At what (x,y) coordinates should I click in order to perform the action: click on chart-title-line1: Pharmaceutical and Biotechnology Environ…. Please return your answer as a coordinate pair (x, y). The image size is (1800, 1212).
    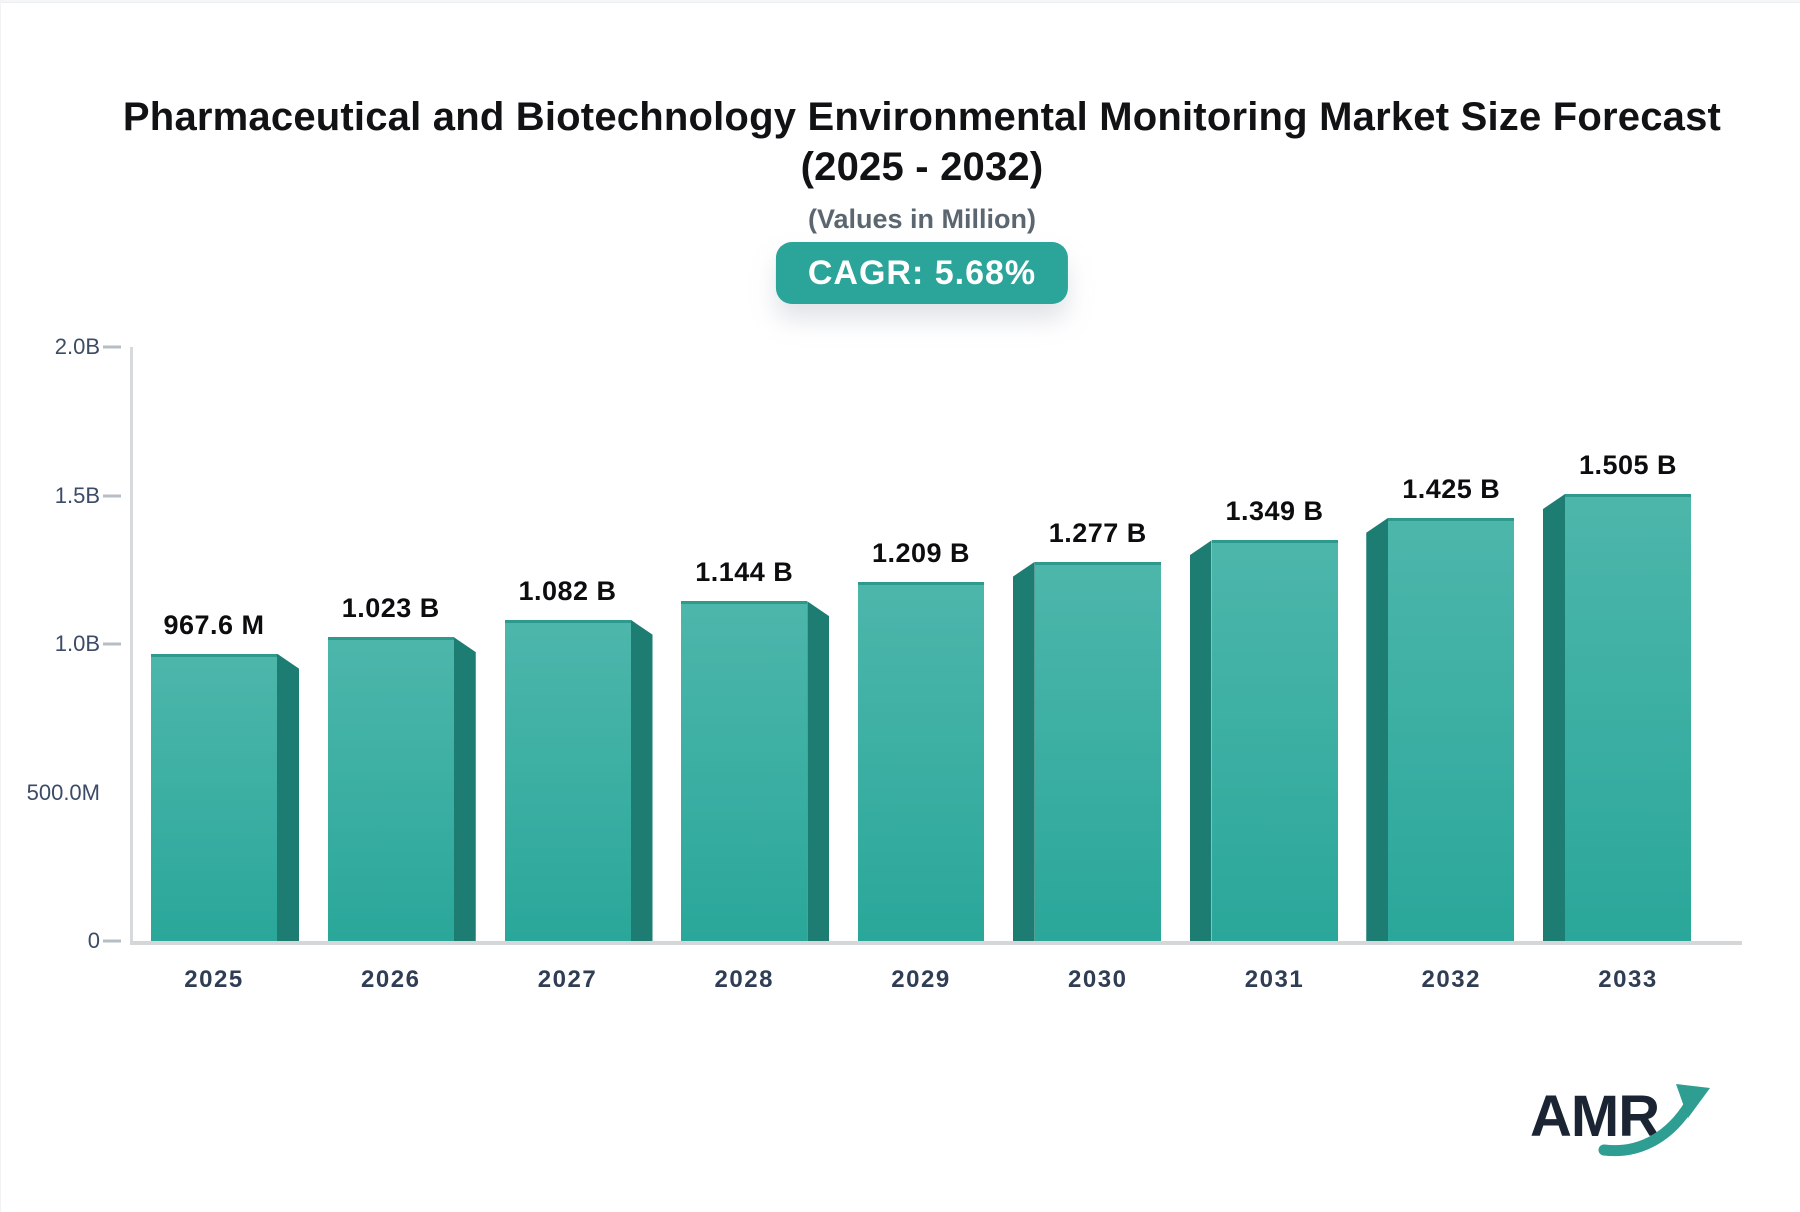
    Looking at the image, I should click on (922, 117).